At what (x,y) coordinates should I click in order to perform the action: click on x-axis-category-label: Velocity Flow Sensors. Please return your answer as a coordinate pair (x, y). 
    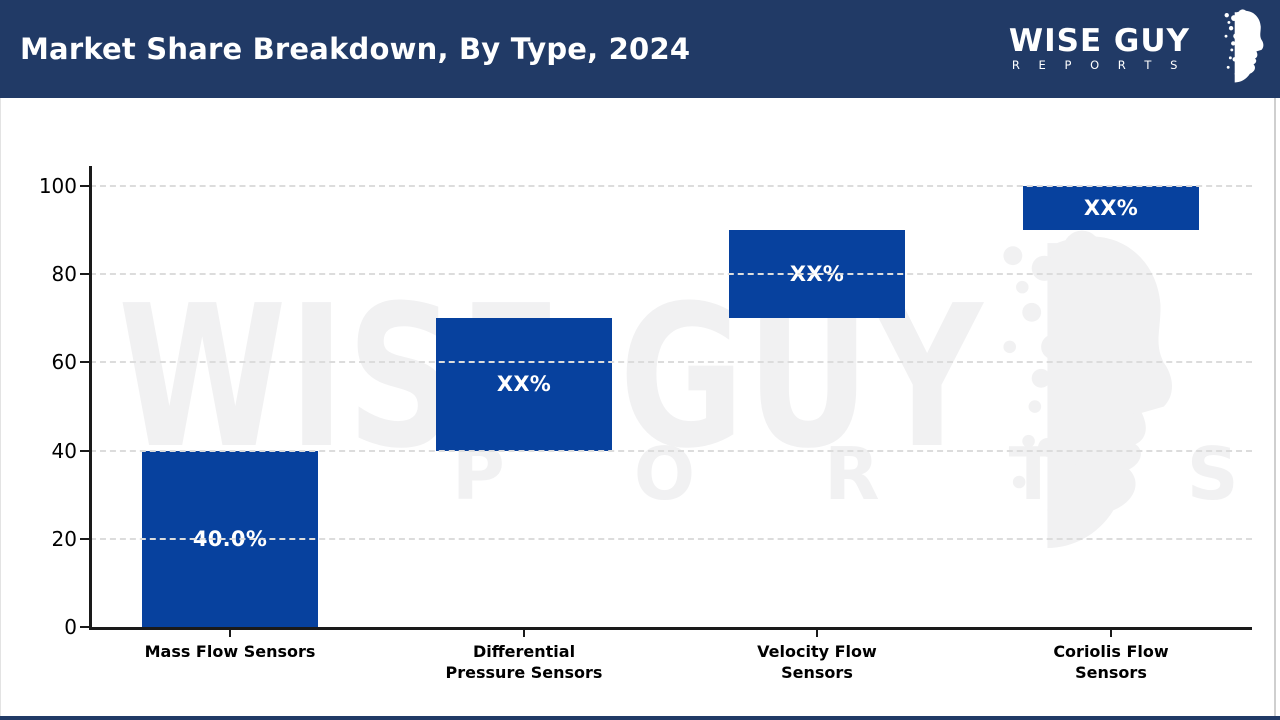
    Looking at the image, I should click on (817, 662).